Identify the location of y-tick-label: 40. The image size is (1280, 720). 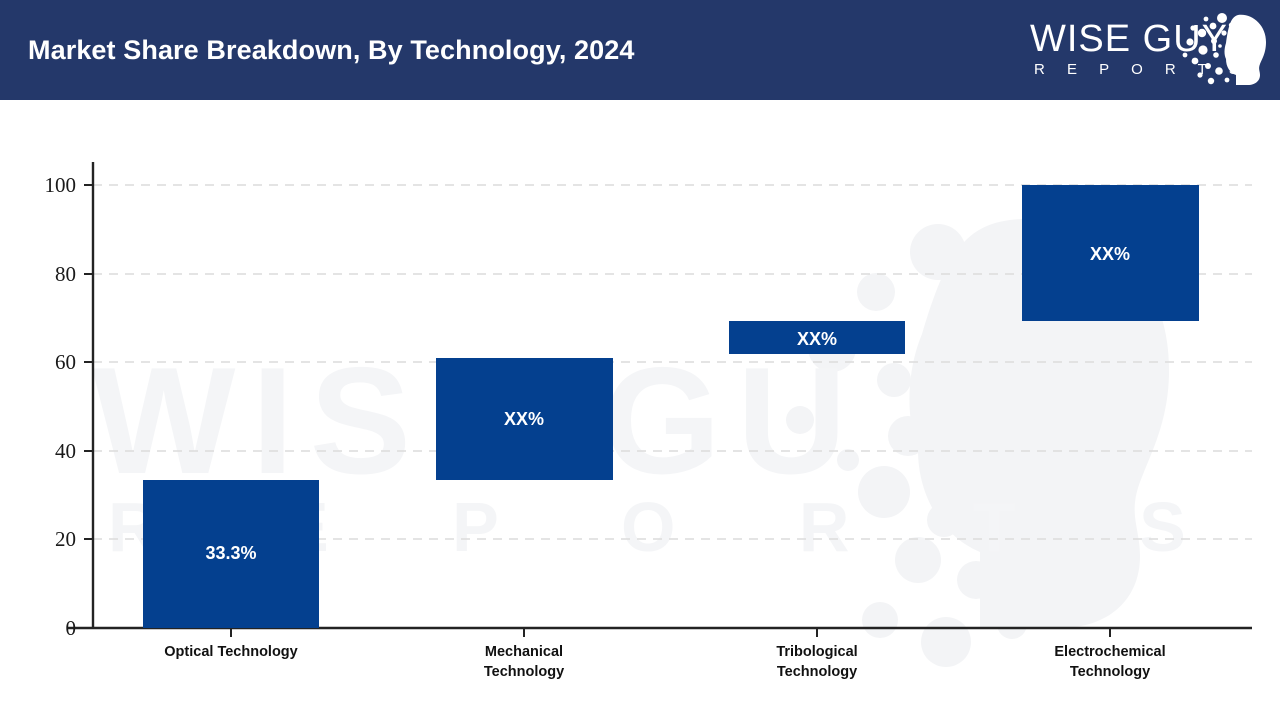
(65, 451).